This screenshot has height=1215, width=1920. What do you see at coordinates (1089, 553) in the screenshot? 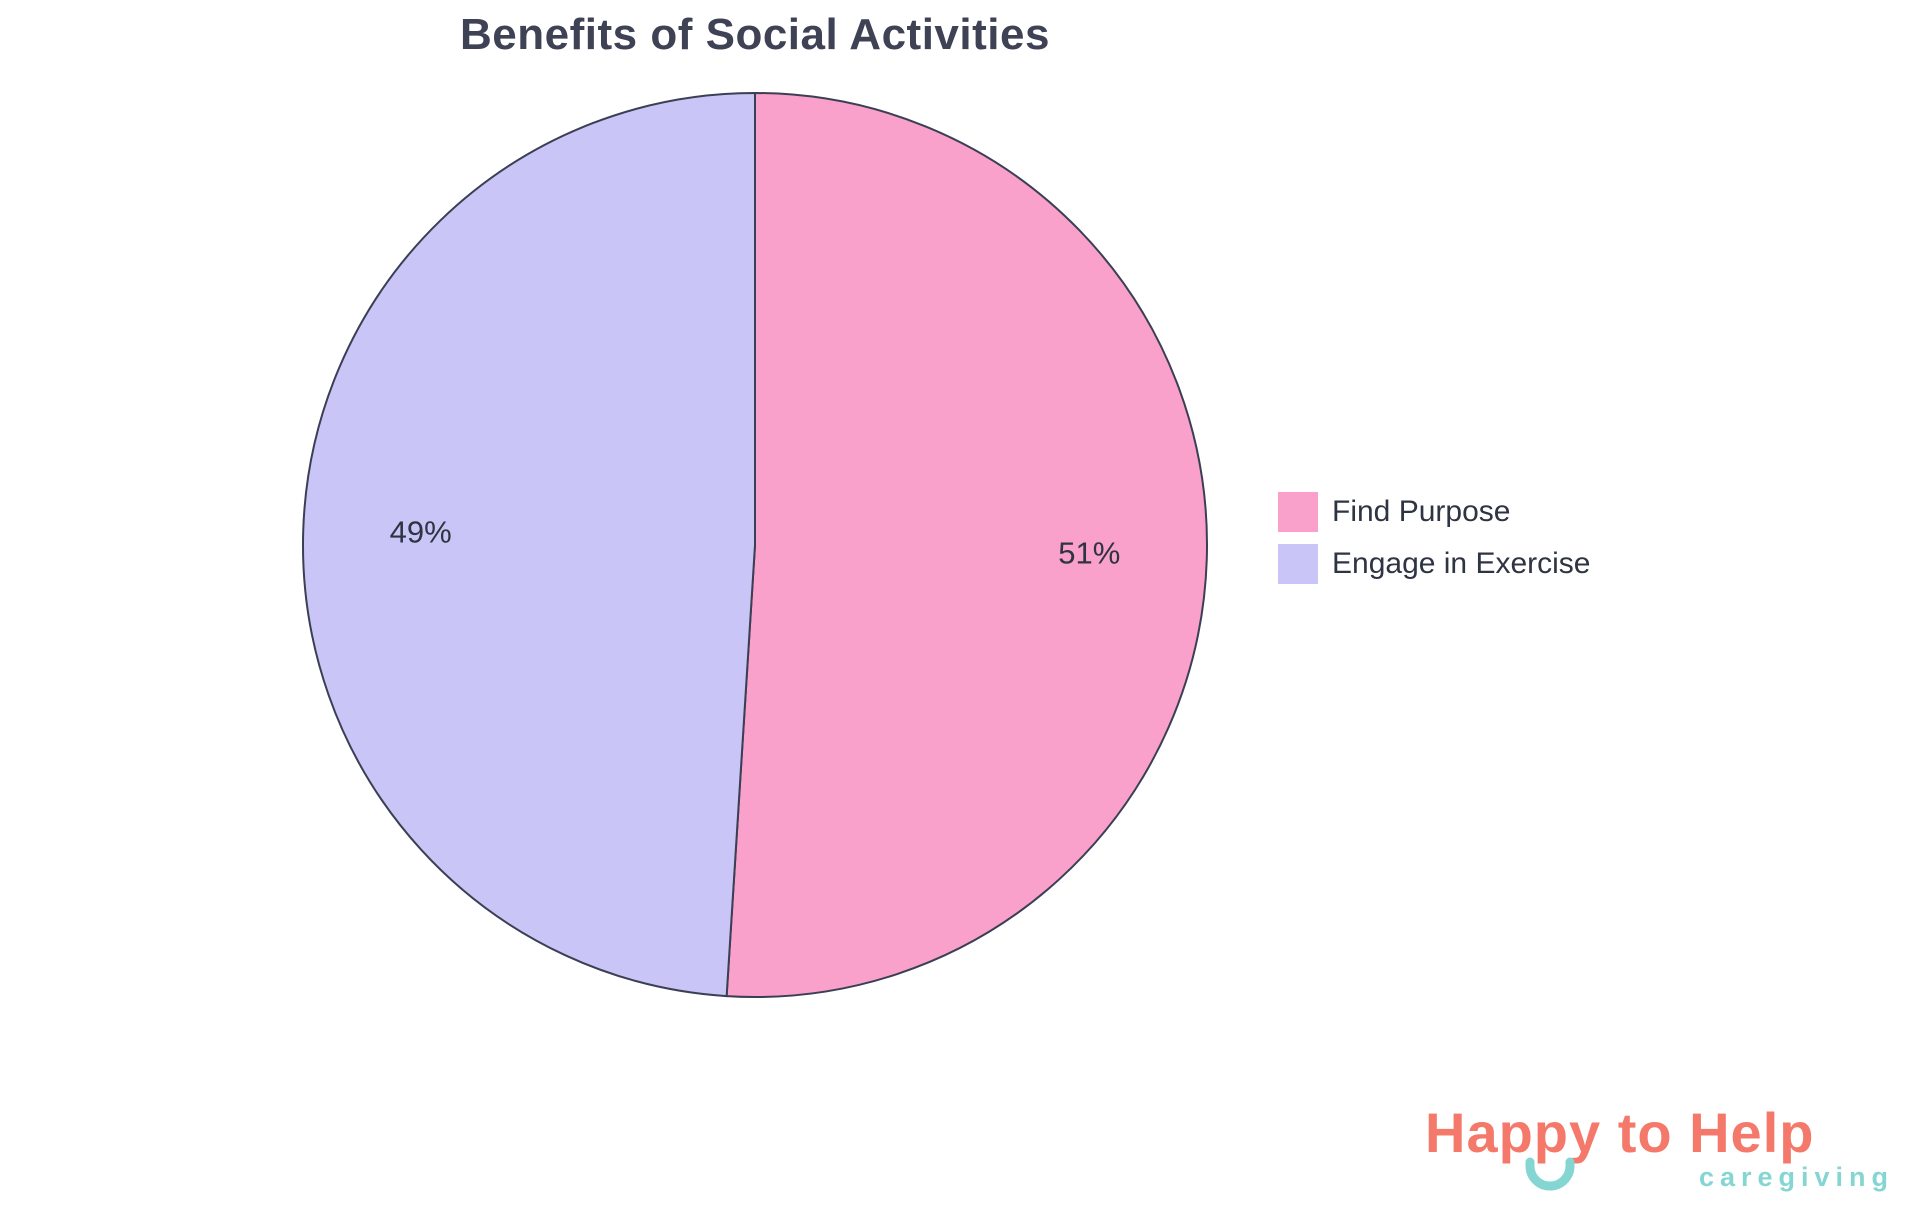
I see `pie-slice-label: 51%` at bounding box center [1089, 553].